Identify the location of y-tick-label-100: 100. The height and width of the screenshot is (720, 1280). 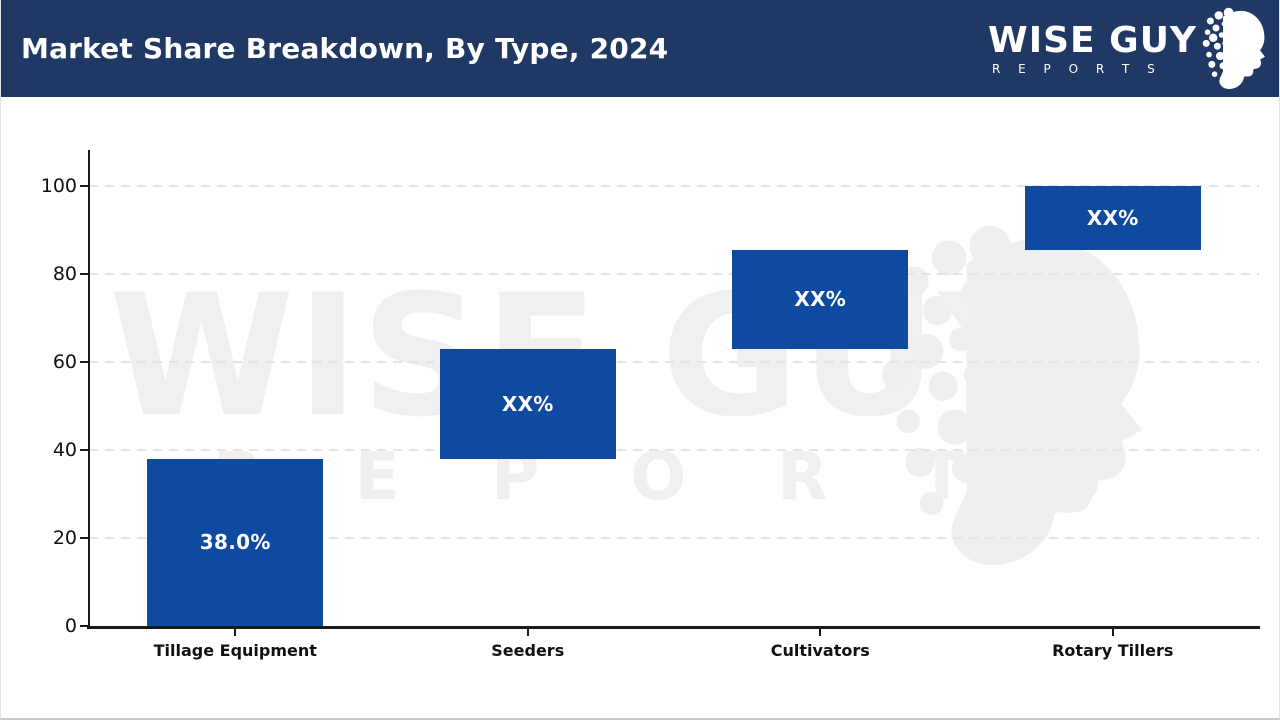
(58, 186).